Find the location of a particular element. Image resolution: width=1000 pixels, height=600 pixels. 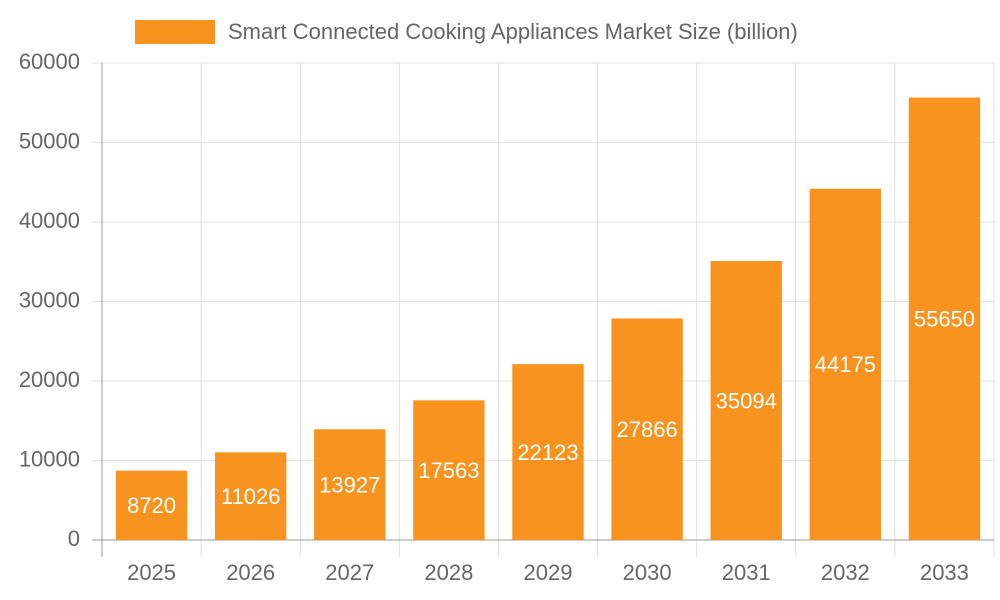

x-tick-label: 2028 is located at coordinates (448, 572).